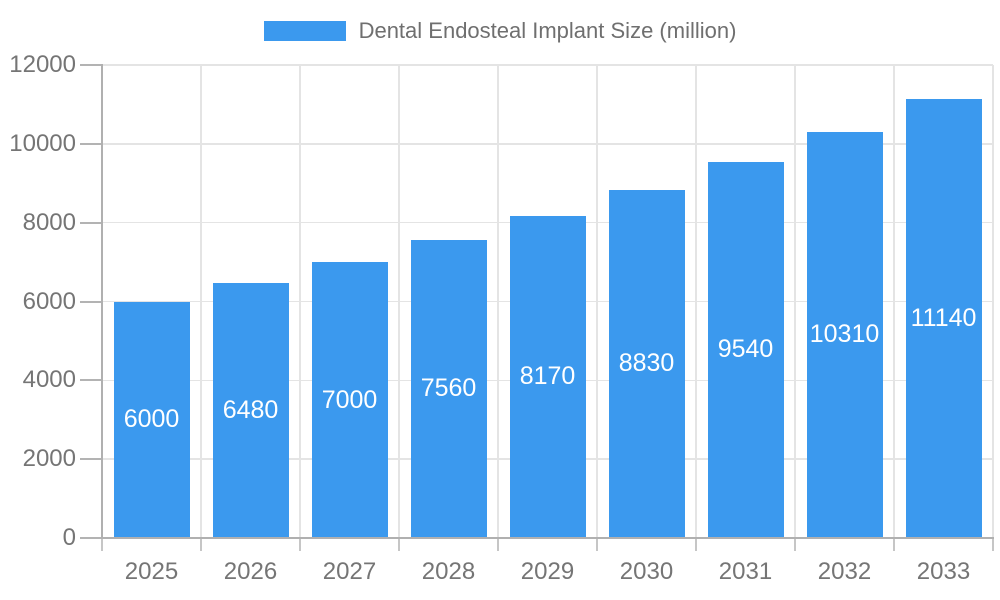  Describe the element at coordinates (49, 222) in the screenshot. I see `y-tick-label: 8000` at that location.